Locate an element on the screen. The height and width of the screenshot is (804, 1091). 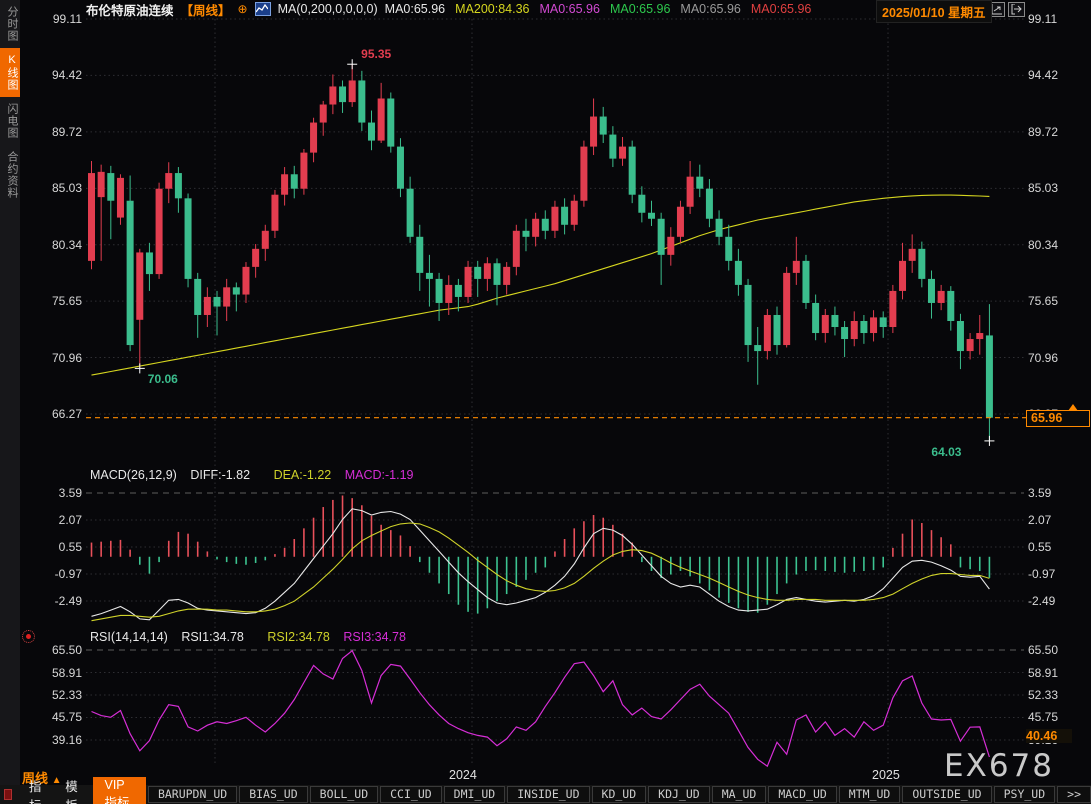
macd-diff-value: DIFF:-1.82 is located at coordinates (220, 475).